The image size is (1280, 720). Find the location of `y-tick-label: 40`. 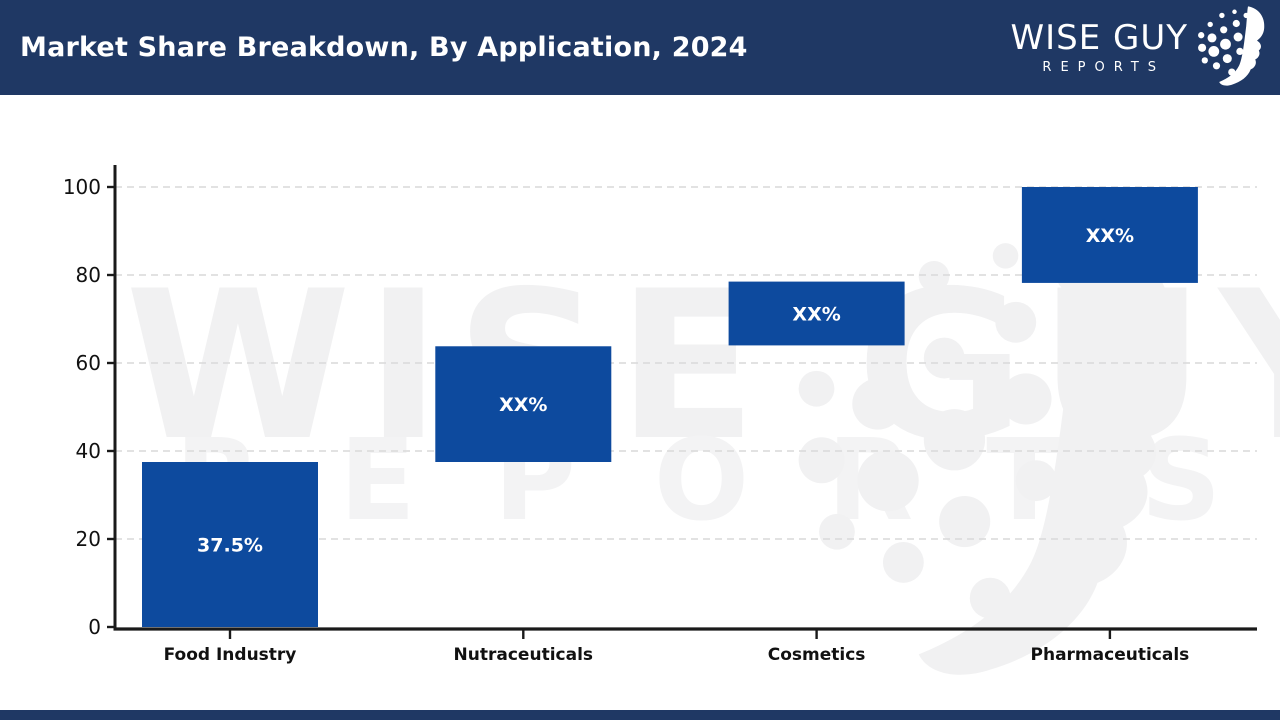

y-tick-label: 40 is located at coordinates (88, 451).